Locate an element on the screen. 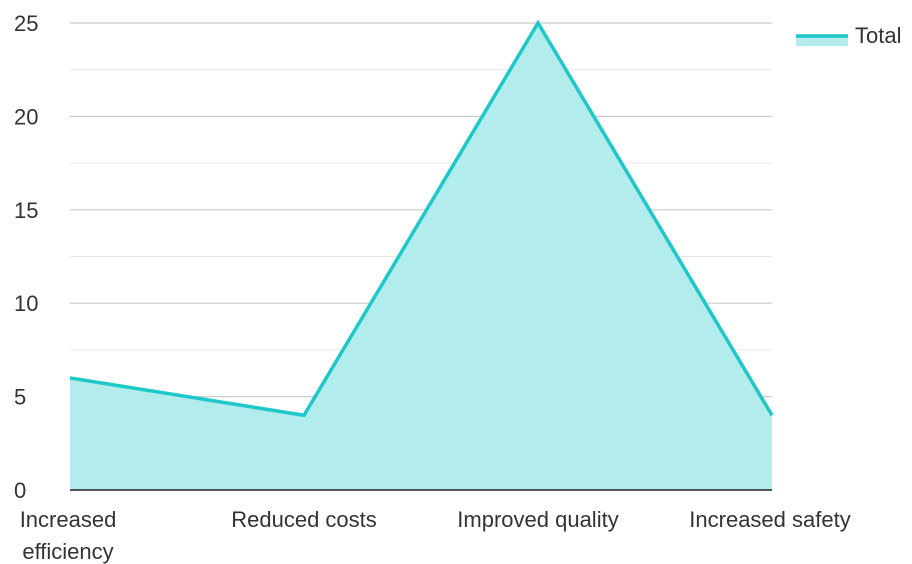  legend: Total is located at coordinates (848, 35).